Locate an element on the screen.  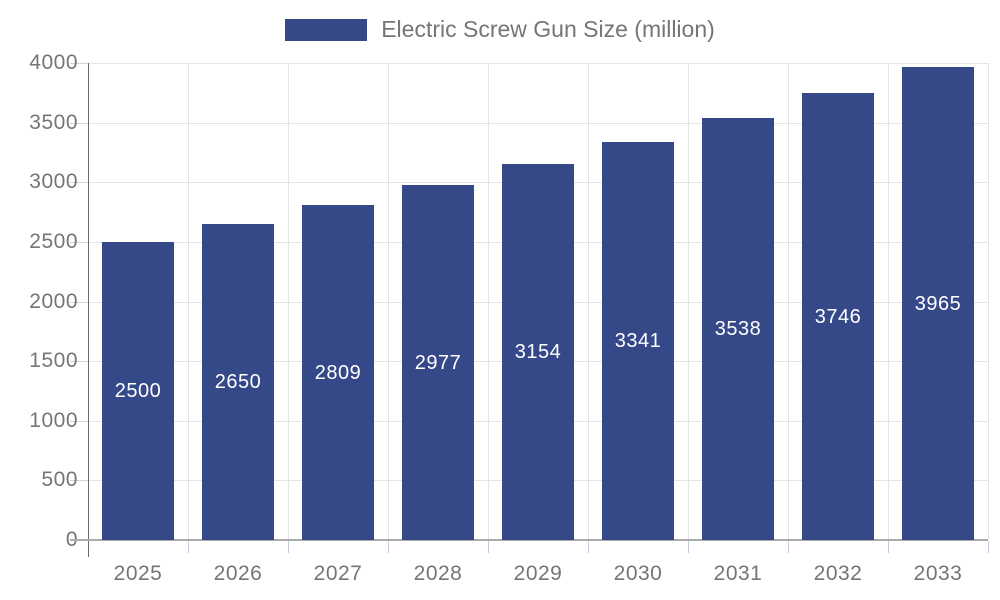
bar-2030 is located at coordinates (638, 340).